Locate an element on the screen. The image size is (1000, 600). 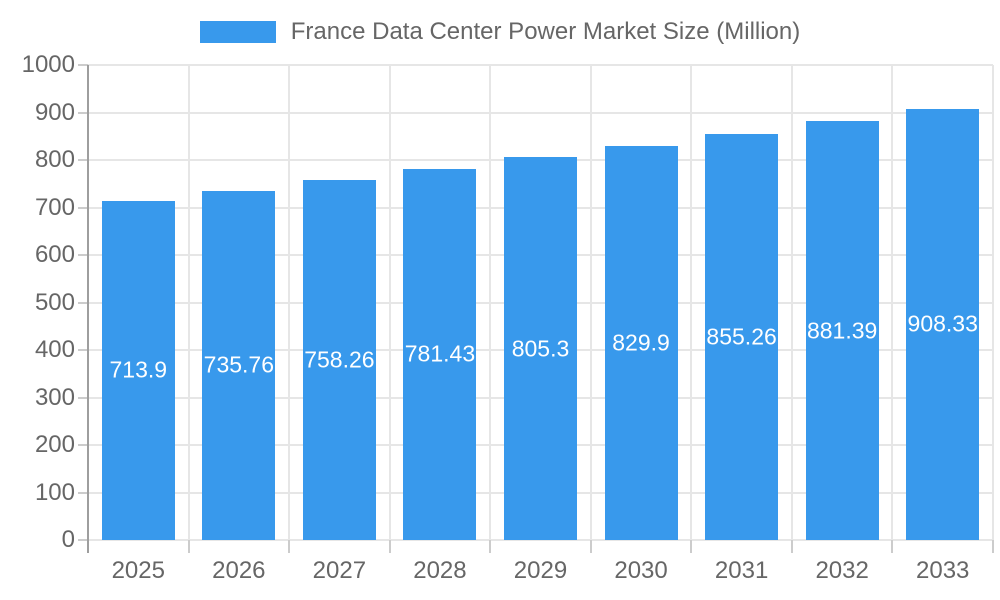
y-axis-tick-label: 100 is located at coordinates (54, 492).